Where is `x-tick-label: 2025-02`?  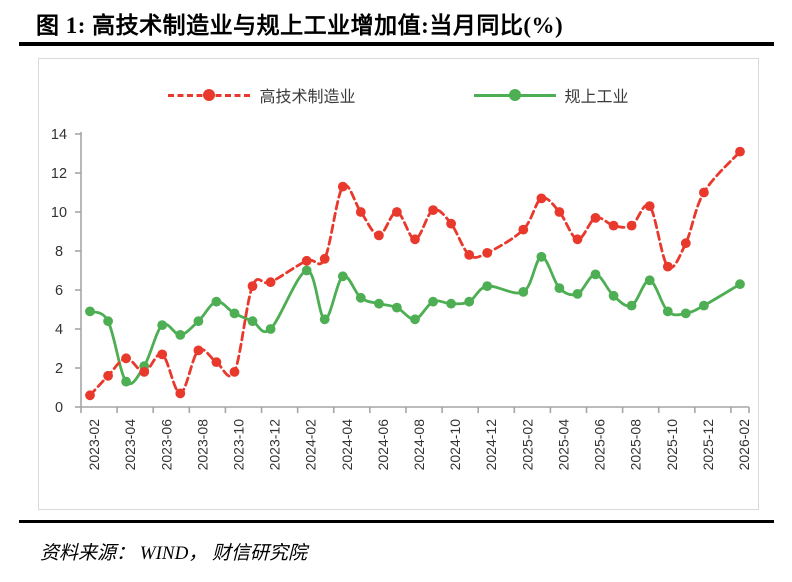 x-tick-label: 2025-02 is located at coordinates (527, 445).